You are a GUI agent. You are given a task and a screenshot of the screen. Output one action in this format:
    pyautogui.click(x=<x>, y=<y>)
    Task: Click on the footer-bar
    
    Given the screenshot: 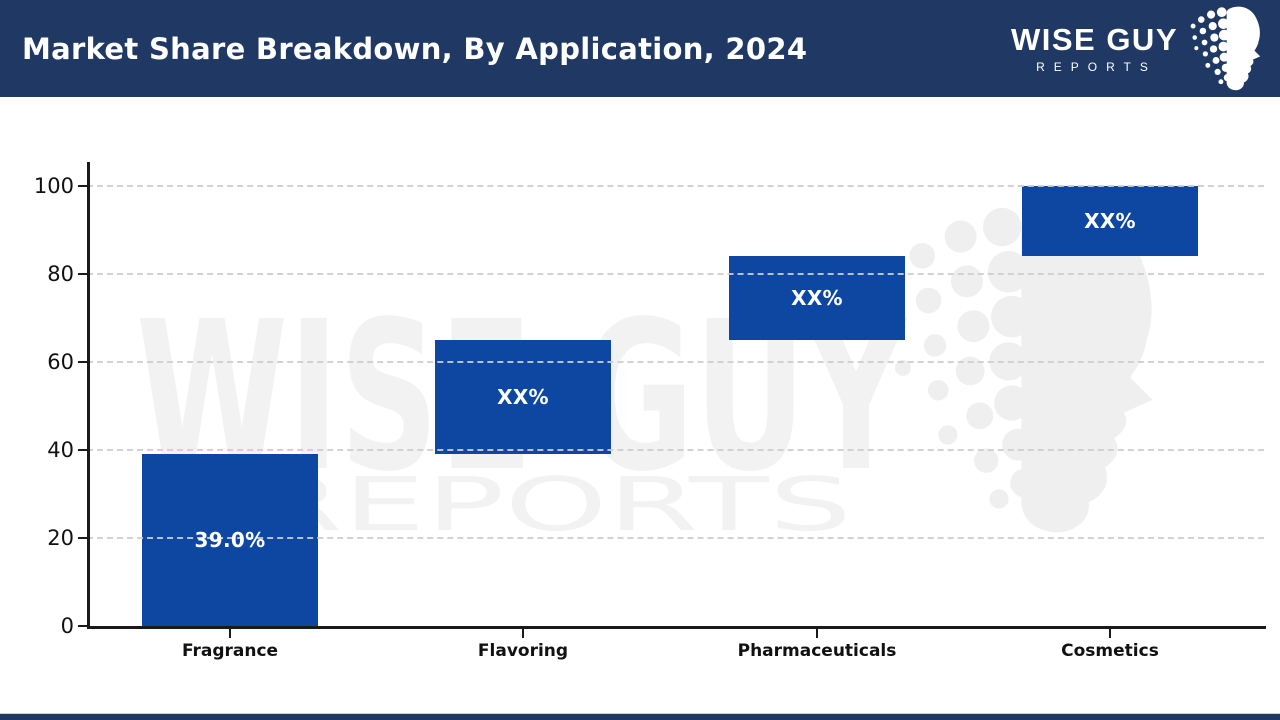 What is the action you would take?
    pyautogui.click(x=640, y=716)
    